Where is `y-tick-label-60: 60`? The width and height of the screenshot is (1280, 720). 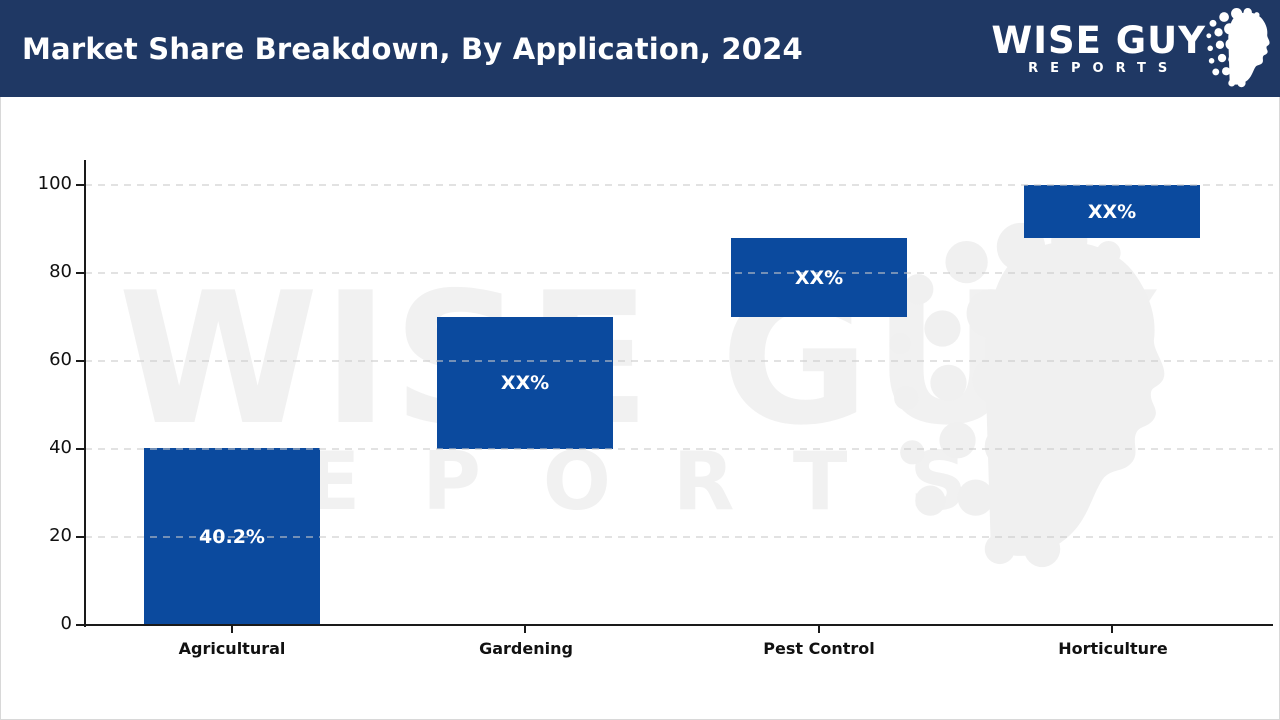 y-tick-label-60: 60 is located at coordinates (60, 360).